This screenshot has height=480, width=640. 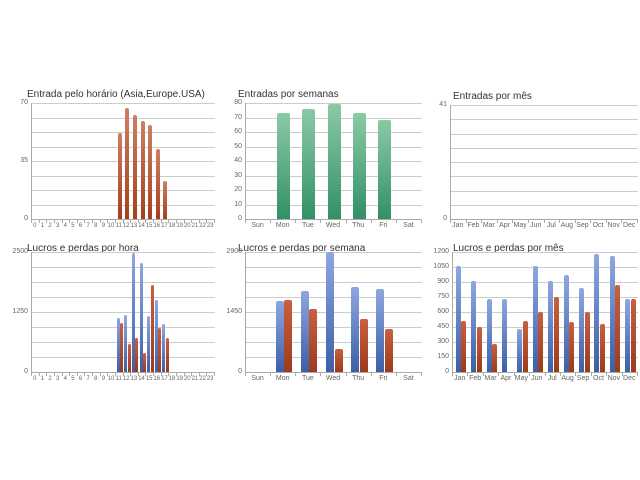 I want to click on x-tick-label: 0, so click(x=35, y=379).